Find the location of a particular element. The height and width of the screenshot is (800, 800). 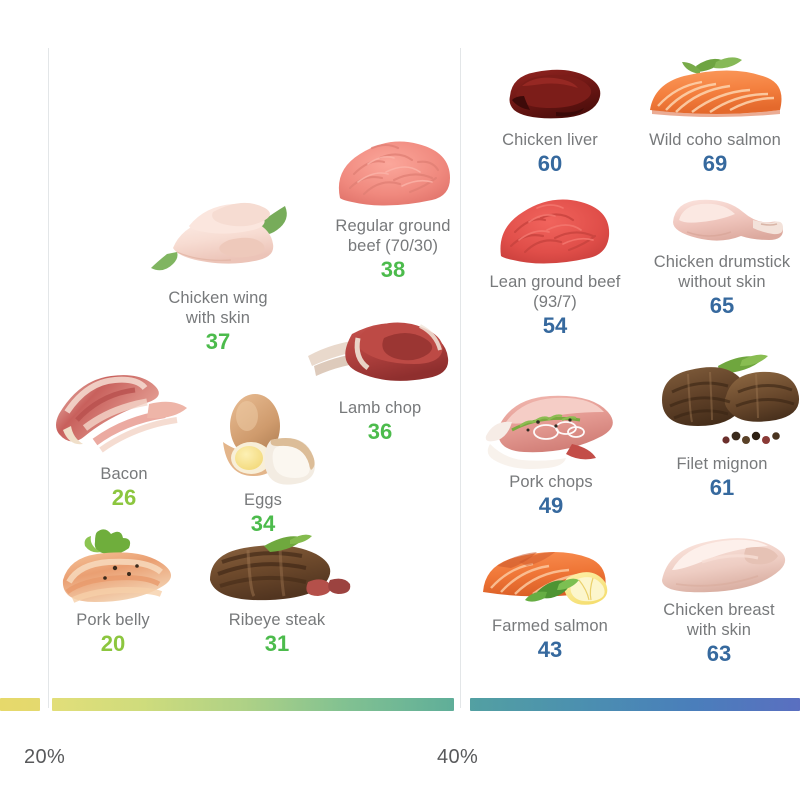

eggs-photo is located at coordinates (263, 440).